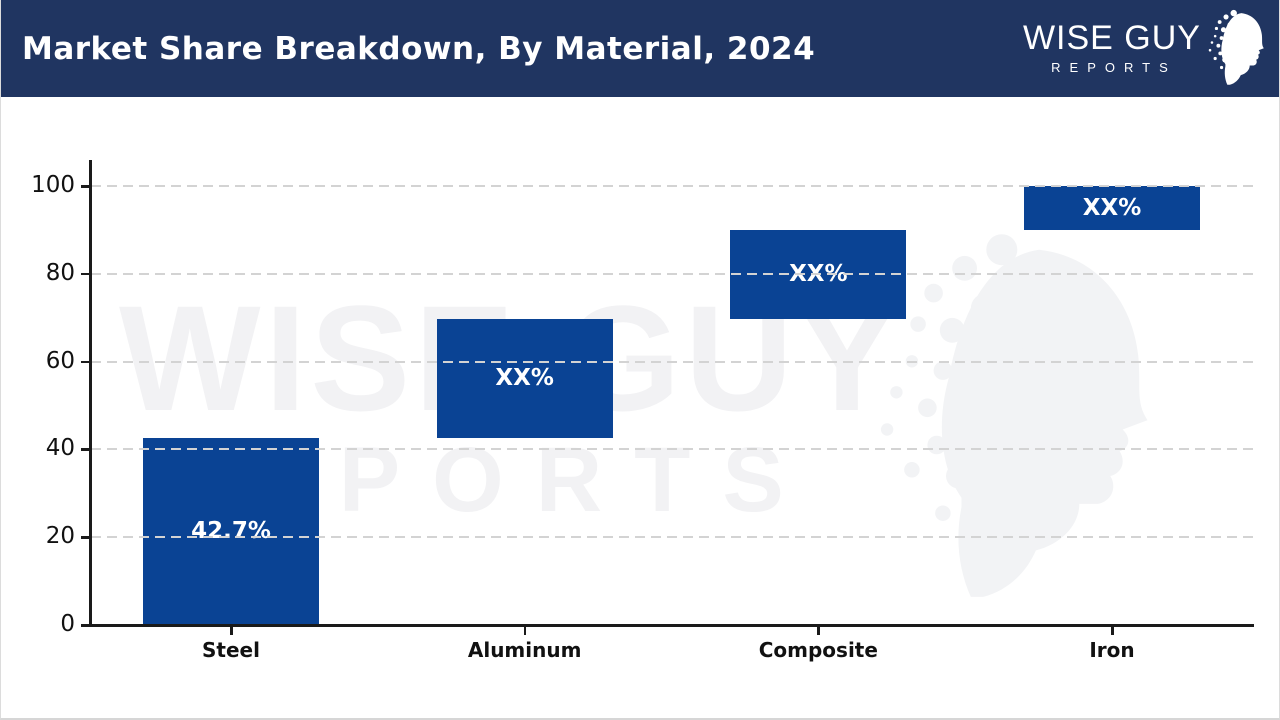 This screenshot has width=1280, height=720. Describe the element at coordinates (231, 650) in the screenshot. I see `x-tick-label-steel: Steel` at that location.